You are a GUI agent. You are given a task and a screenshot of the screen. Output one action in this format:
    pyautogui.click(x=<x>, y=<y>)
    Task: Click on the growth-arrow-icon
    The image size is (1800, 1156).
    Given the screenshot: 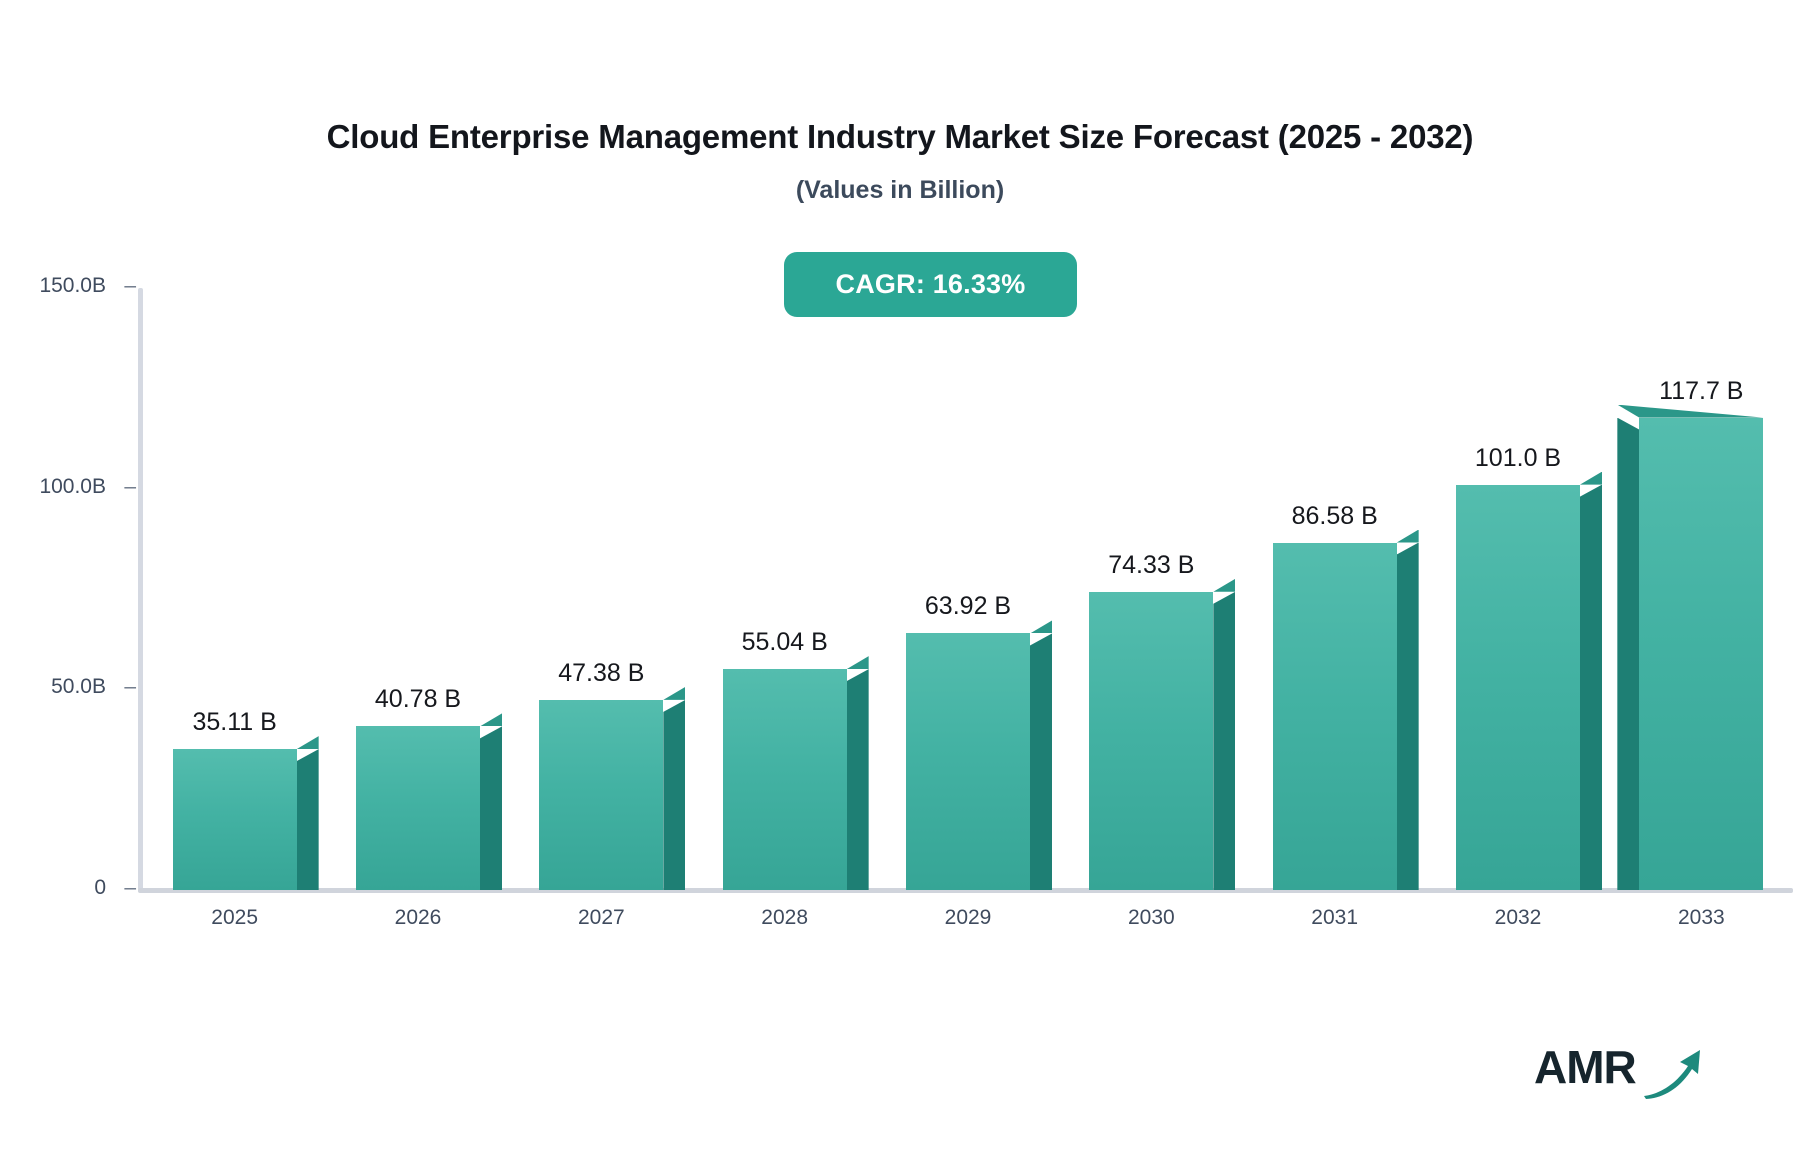 What is the action you would take?
    pyautogui.click(x=1672, y=1074)
    